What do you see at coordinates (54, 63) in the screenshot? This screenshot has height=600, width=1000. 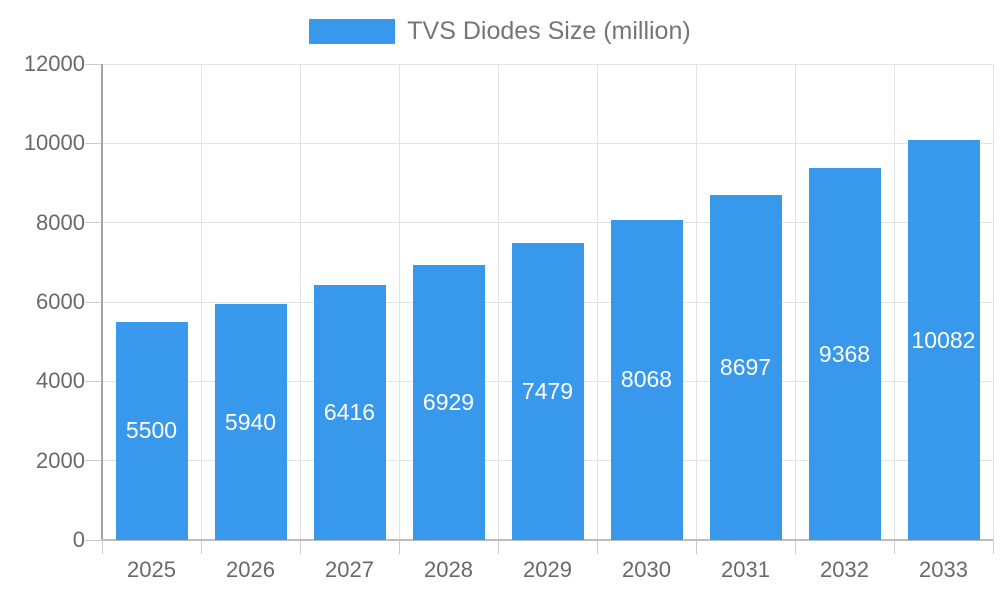 I see `y-axis-tick-label: 12000` at bounding box center [54, 63].